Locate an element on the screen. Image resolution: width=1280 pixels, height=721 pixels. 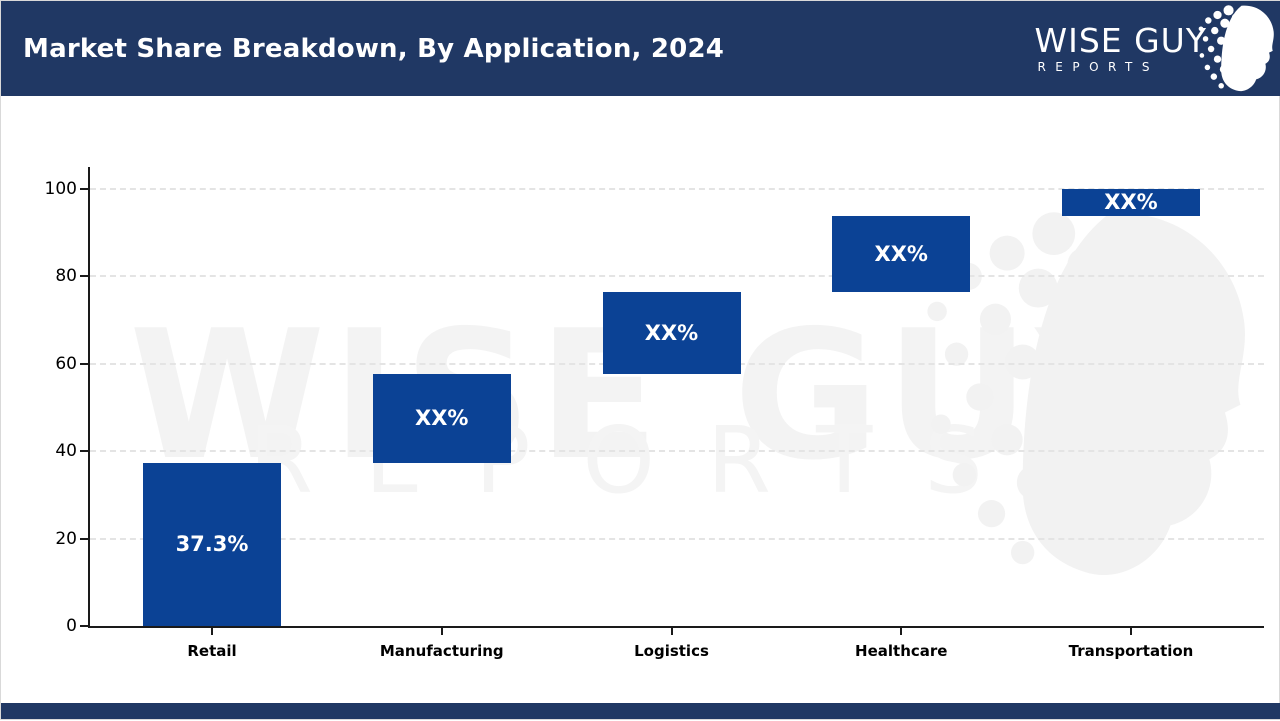
x-tick-mark-logistics is located at coordinates (671, 631).